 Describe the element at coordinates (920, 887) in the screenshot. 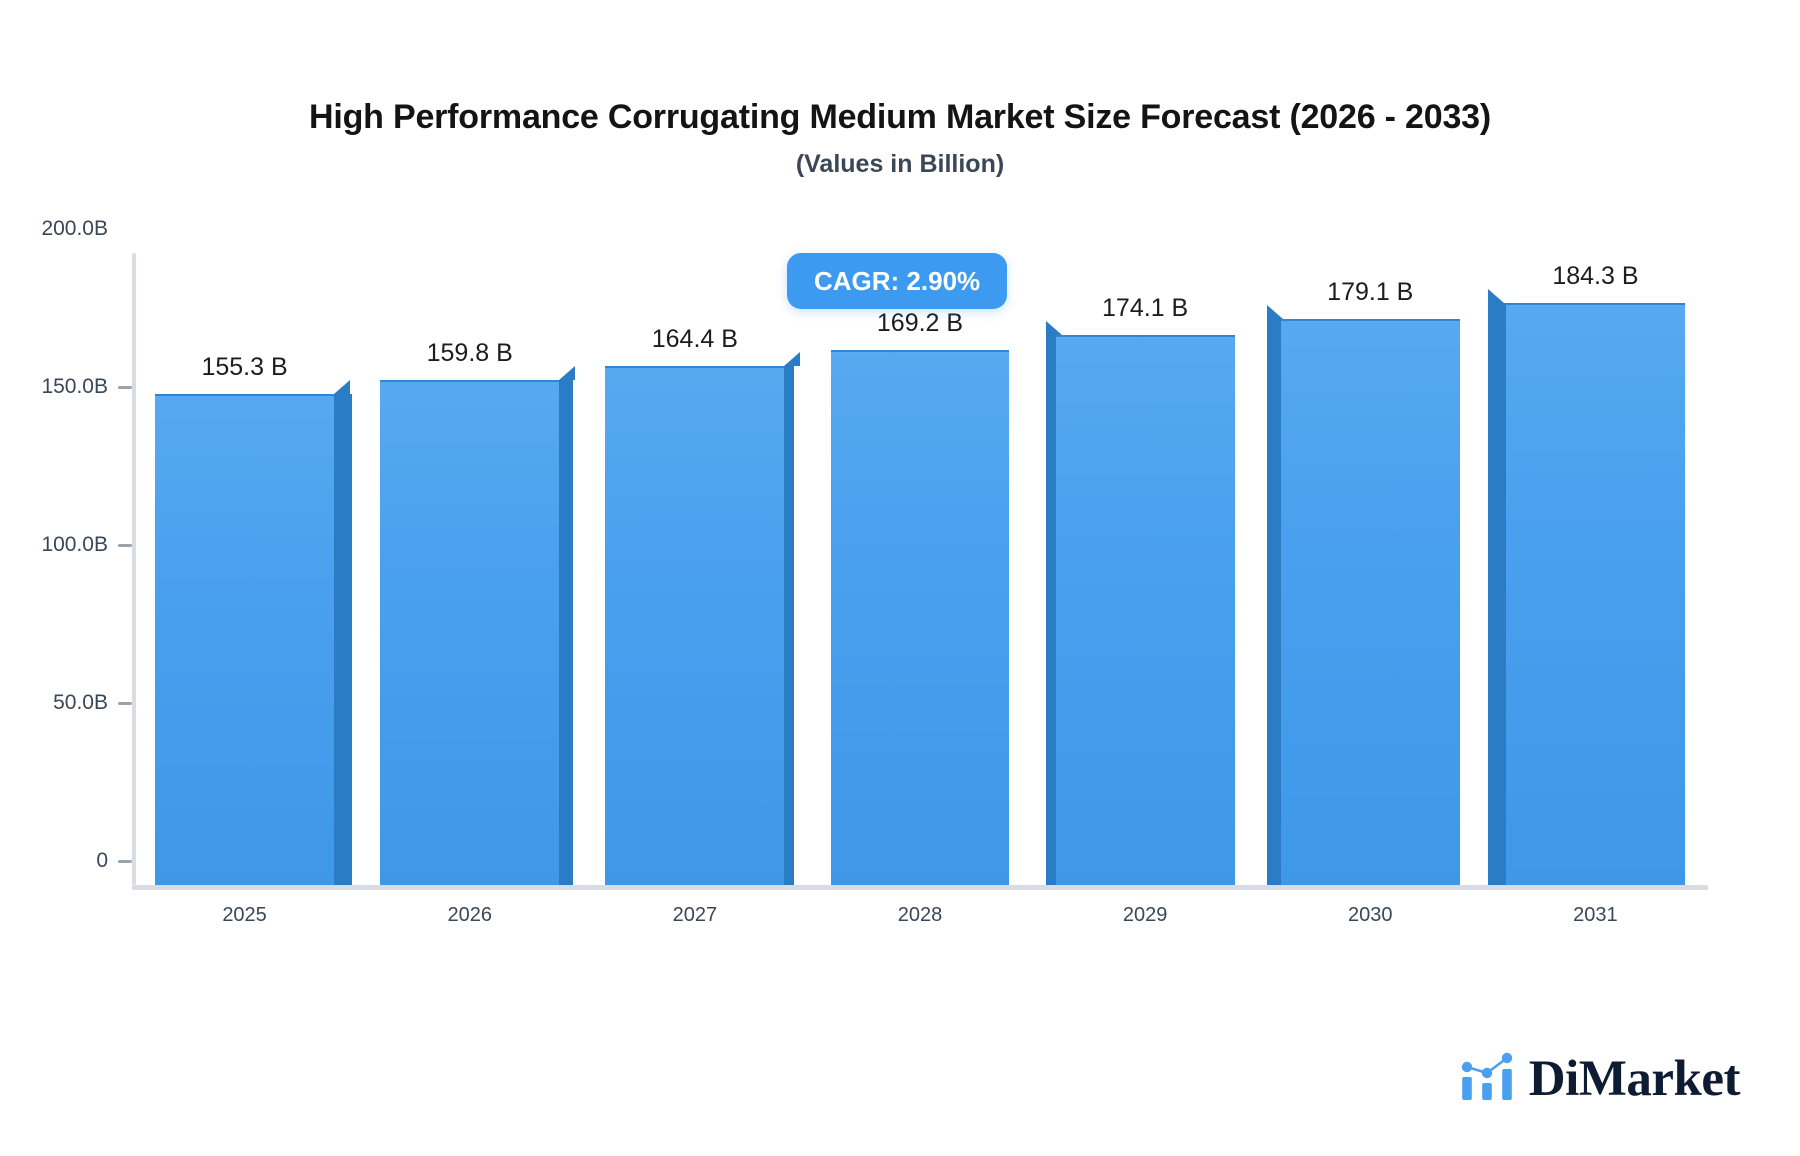

I see `x-axis-line` at that location.